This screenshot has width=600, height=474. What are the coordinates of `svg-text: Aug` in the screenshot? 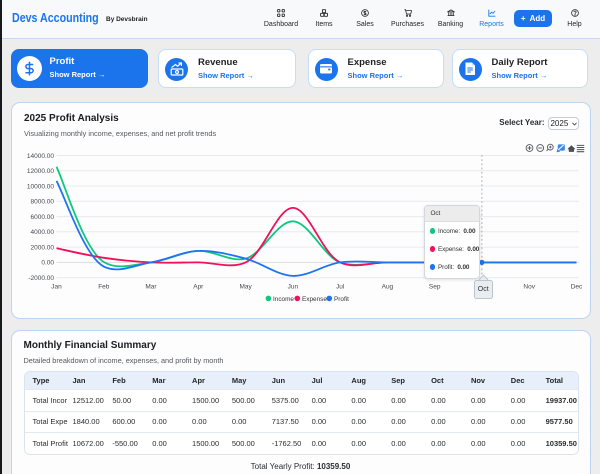 It's located at (387, 287).